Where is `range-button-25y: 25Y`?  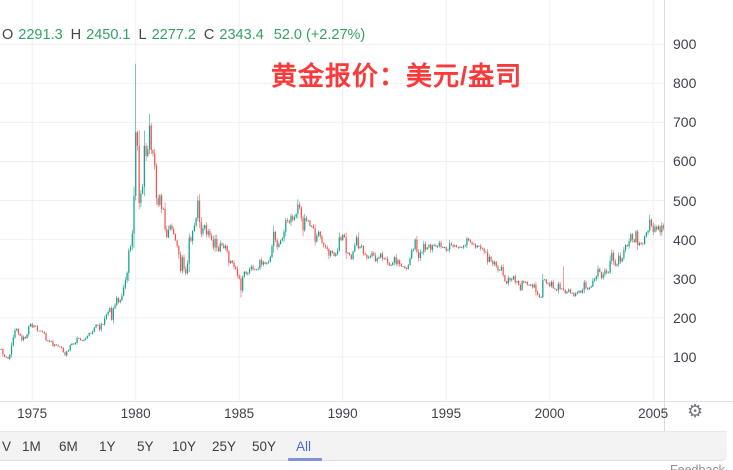
range-button-25y: 25Y is located at coordinates (224, 446).